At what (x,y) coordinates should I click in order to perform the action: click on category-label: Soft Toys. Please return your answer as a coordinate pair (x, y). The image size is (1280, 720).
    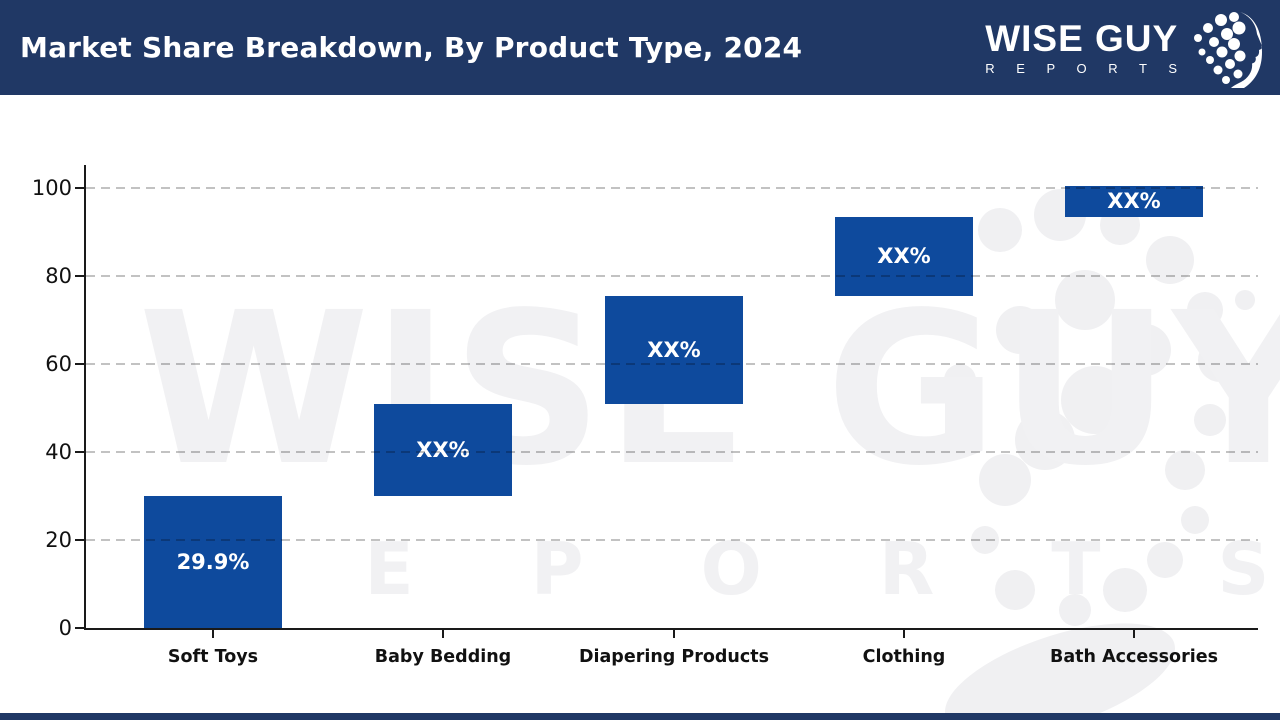
    Looking at the image, I should click on (213, 657).